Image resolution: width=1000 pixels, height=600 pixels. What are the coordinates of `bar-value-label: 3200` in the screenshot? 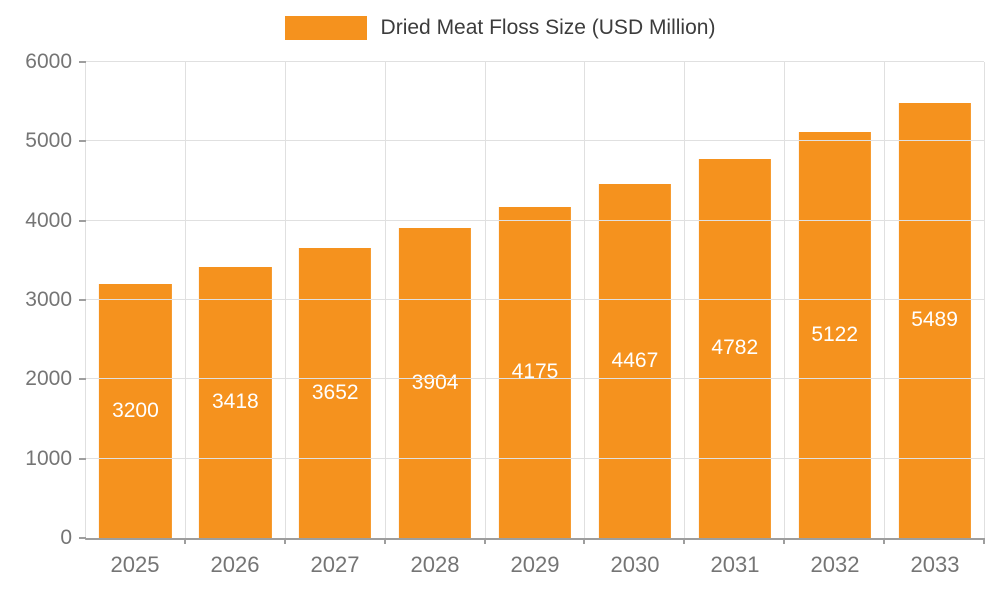 It's located at (135, 411).